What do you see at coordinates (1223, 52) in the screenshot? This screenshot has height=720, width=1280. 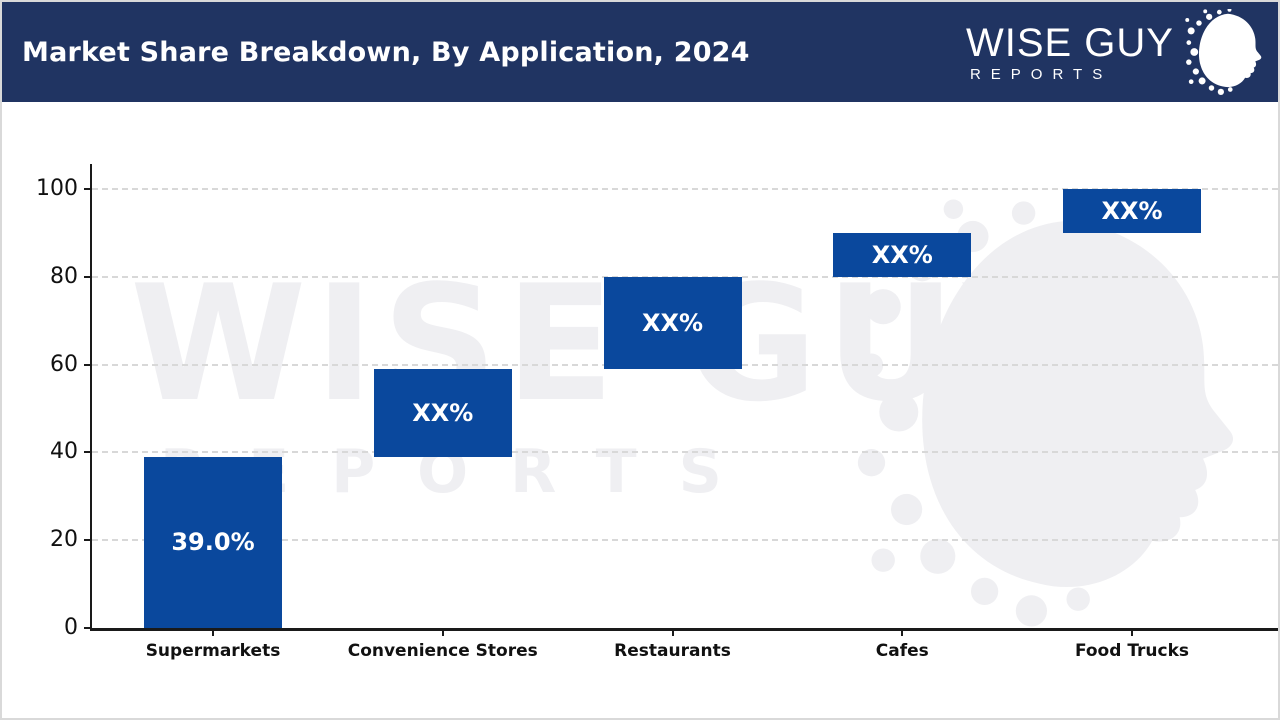 I see `logo-face-icon` at bounding box center [1223, 52].